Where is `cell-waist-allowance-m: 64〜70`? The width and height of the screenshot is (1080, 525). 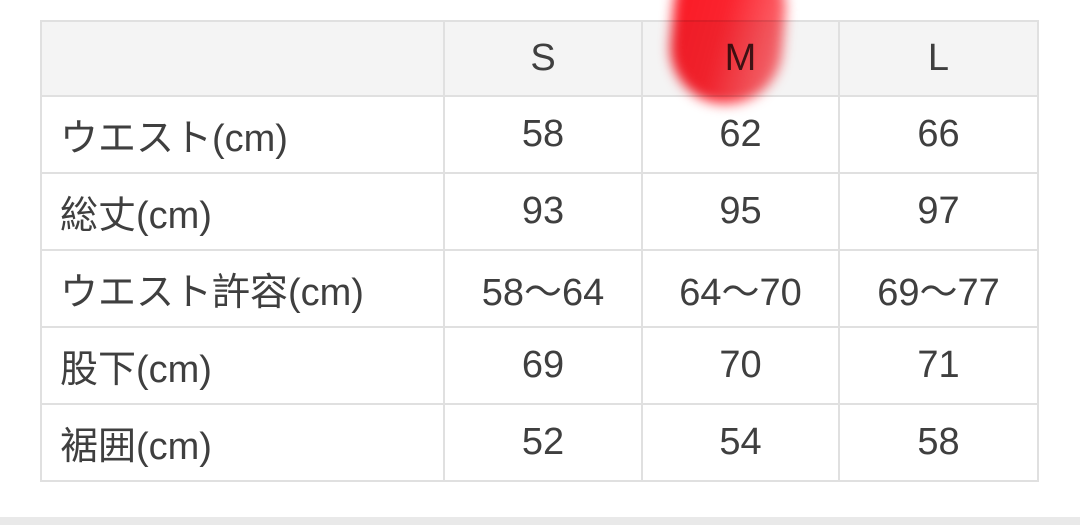
cell-waist-allowance-m: 64〜70 is located at coordinates (740, 288).